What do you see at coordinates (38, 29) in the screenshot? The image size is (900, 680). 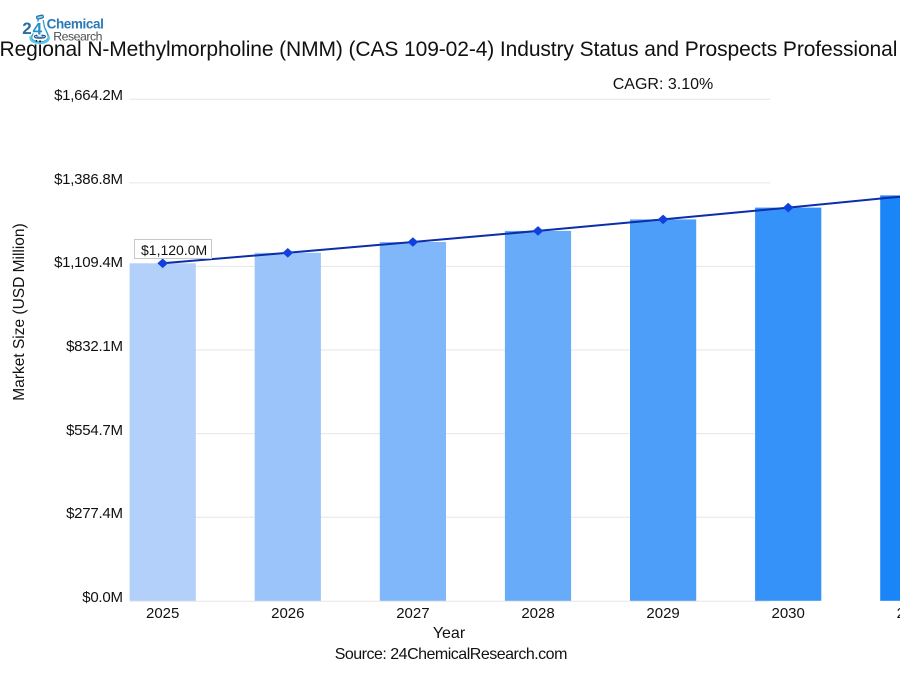 I see `svg-text: 4` at bounding box center [38, 29].